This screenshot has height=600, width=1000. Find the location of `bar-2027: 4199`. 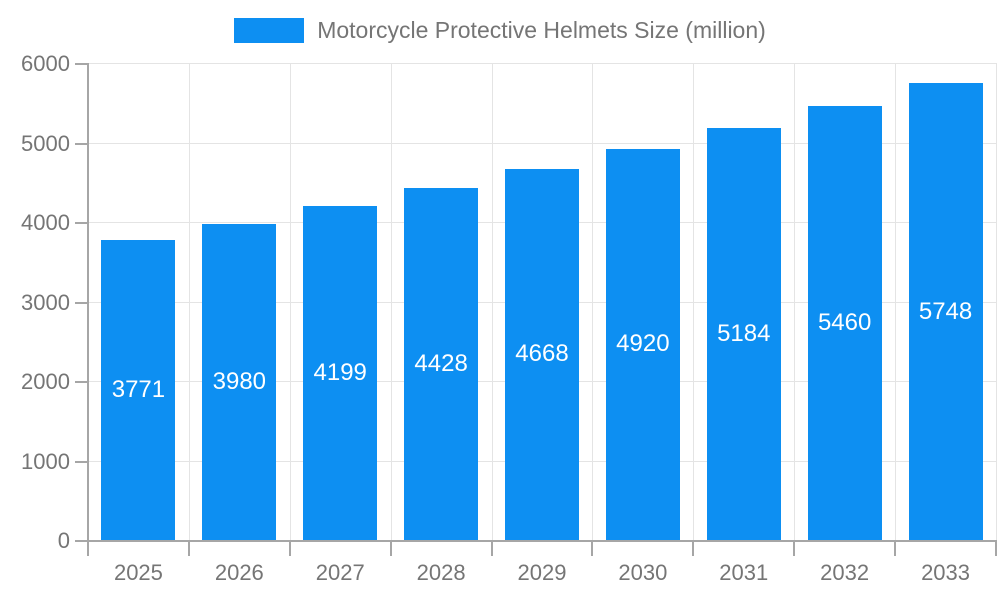

bar-2027: 4199 is located at coordinates (340, 373).